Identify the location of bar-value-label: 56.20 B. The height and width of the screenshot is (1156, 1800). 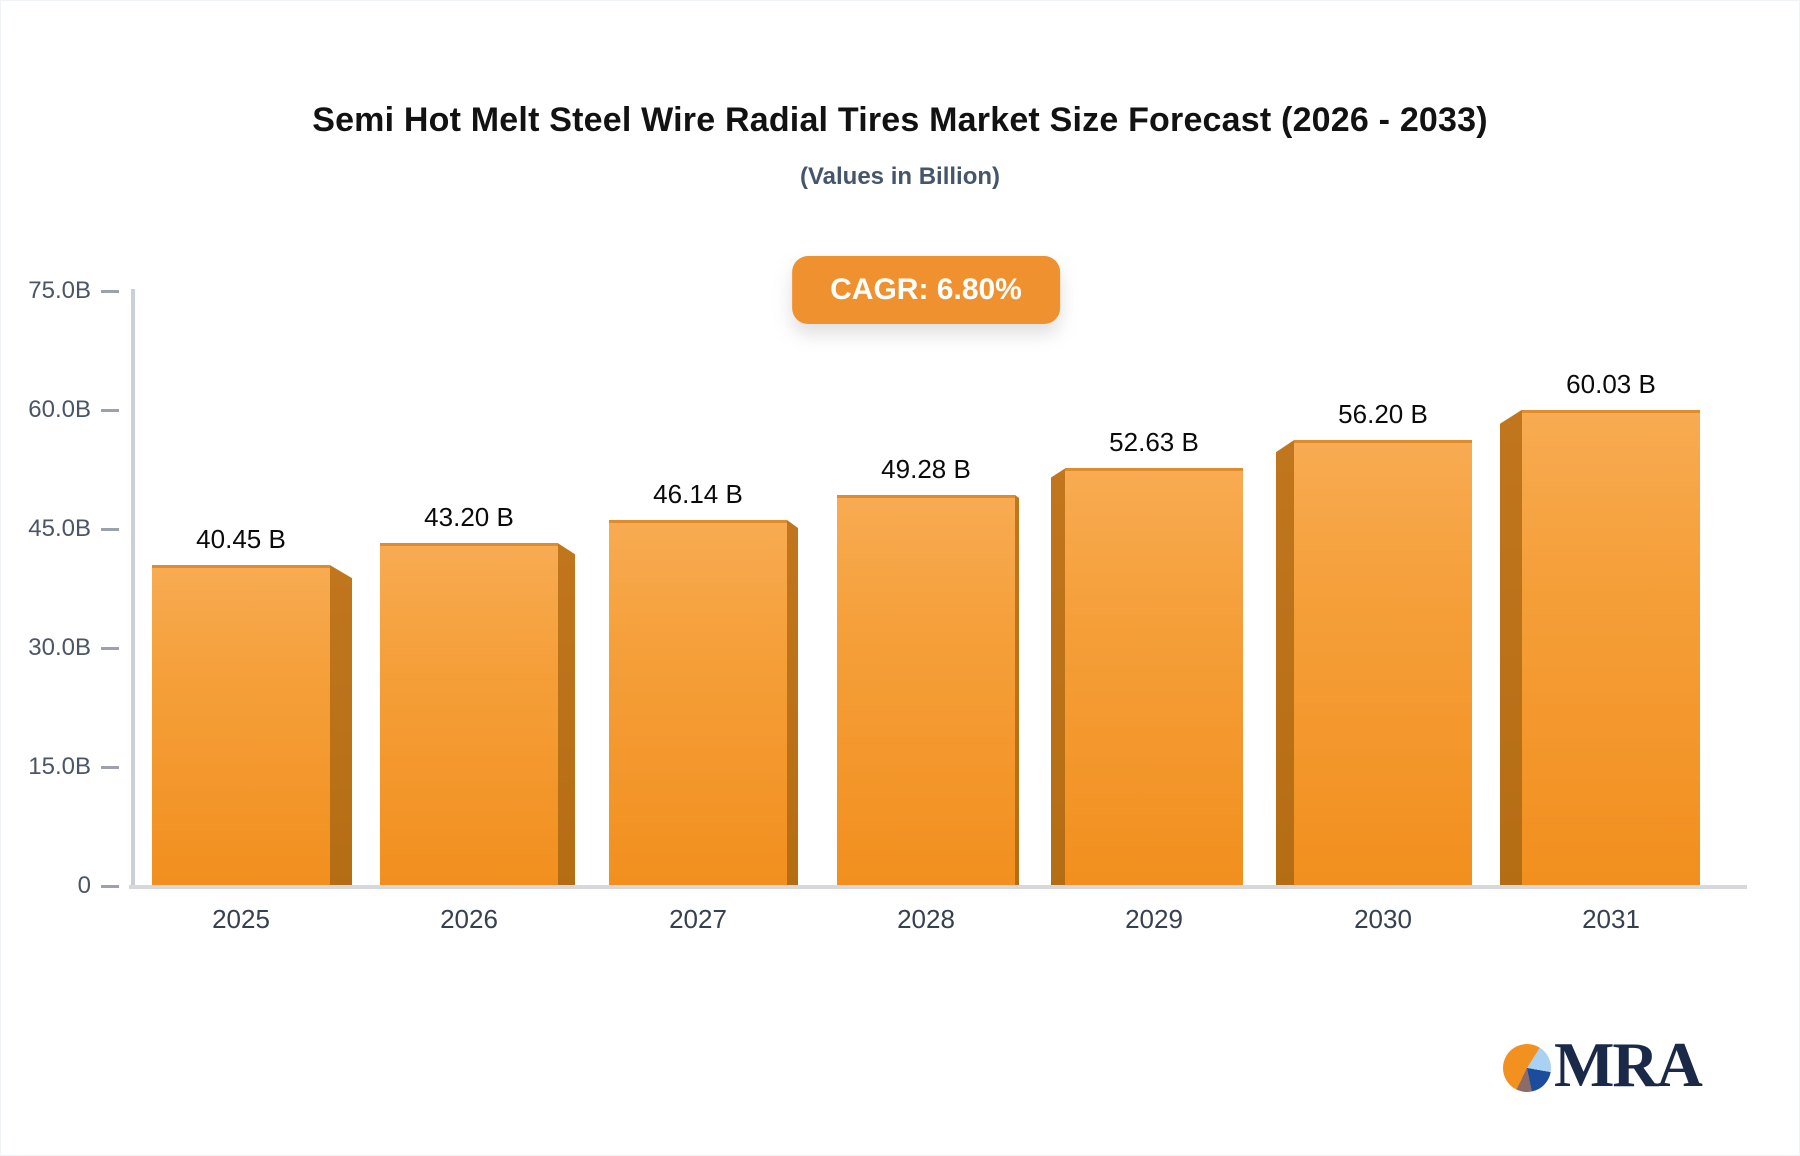
(1383, 414).